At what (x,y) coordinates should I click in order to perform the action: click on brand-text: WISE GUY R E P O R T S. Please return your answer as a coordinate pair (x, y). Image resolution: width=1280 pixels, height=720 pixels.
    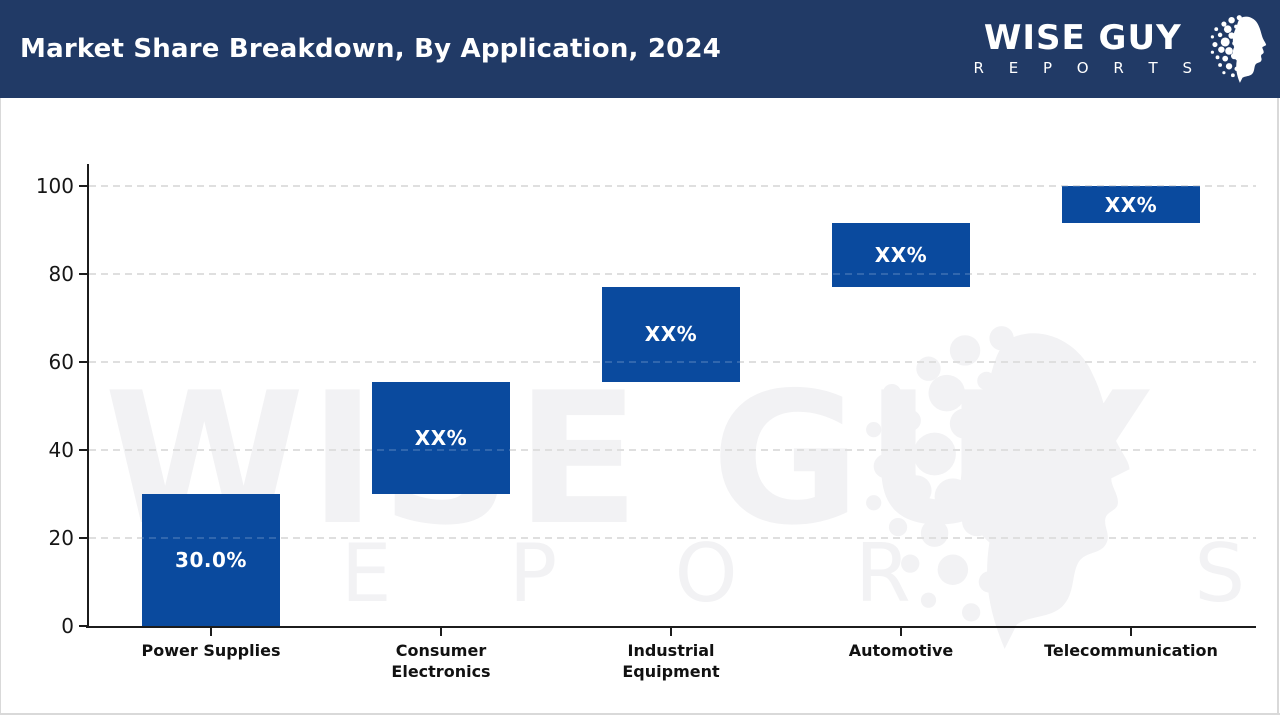
    Looking at the image, I should click on (1083, 47).